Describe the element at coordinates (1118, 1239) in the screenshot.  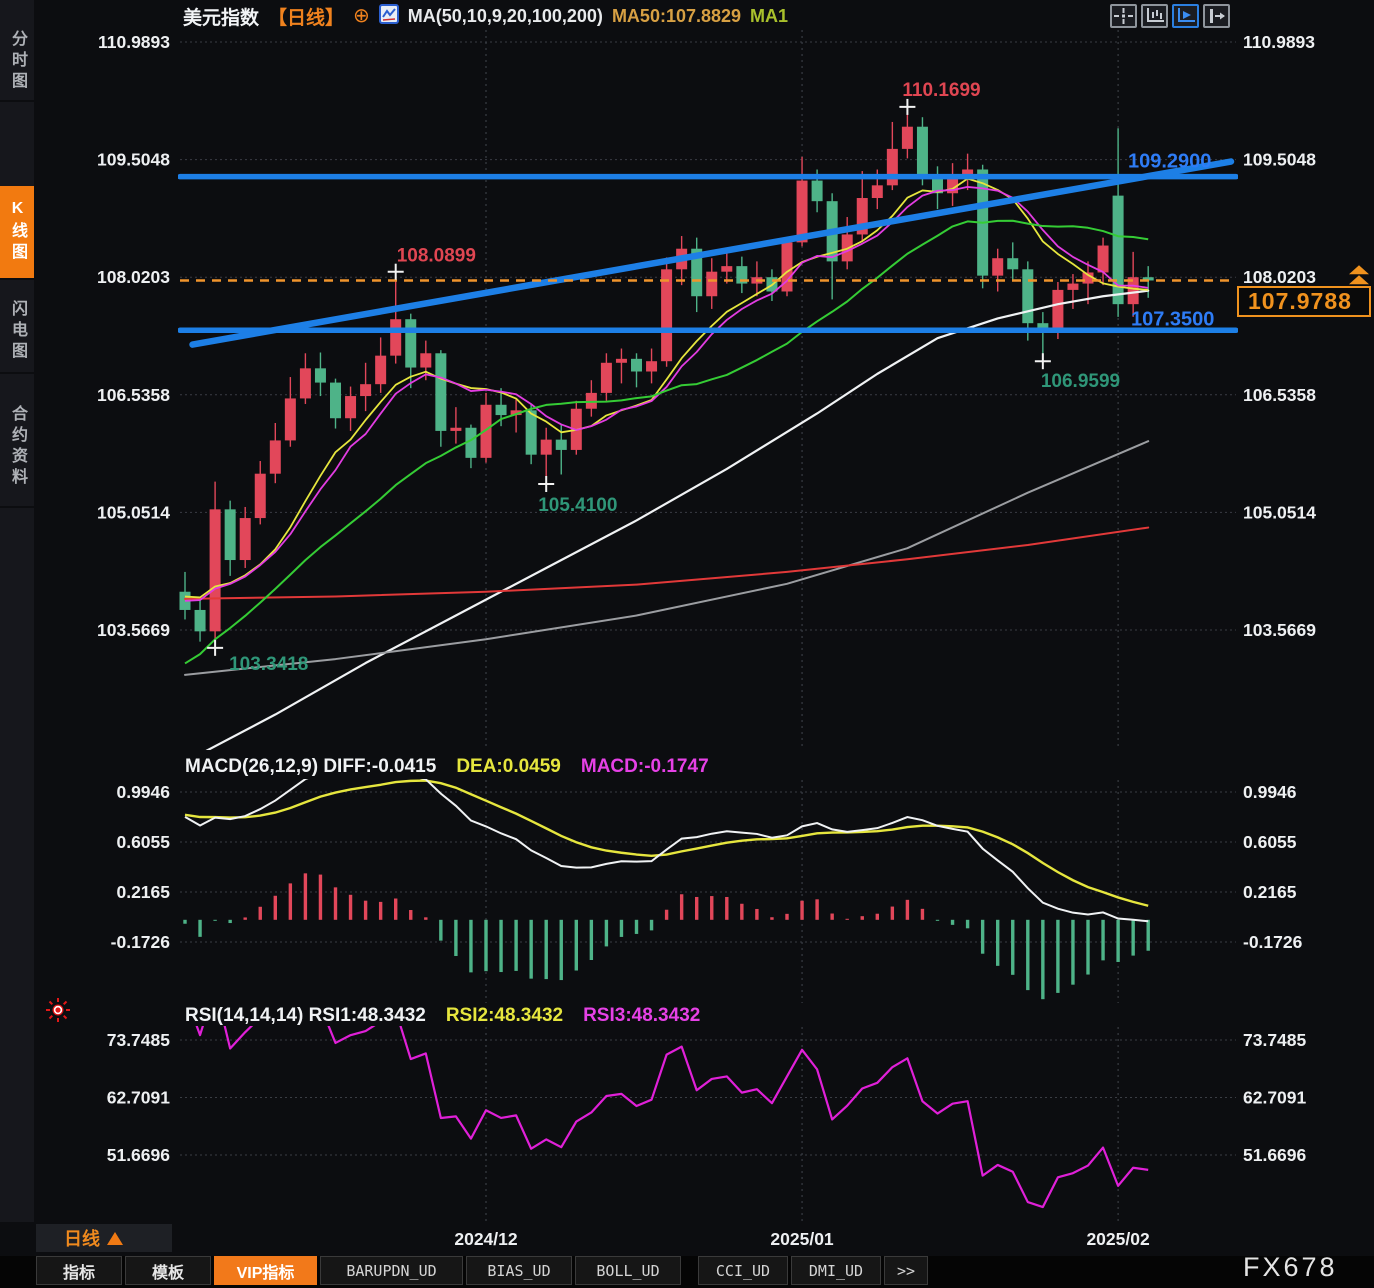
I see `svg-text: 2025/02` at that location.